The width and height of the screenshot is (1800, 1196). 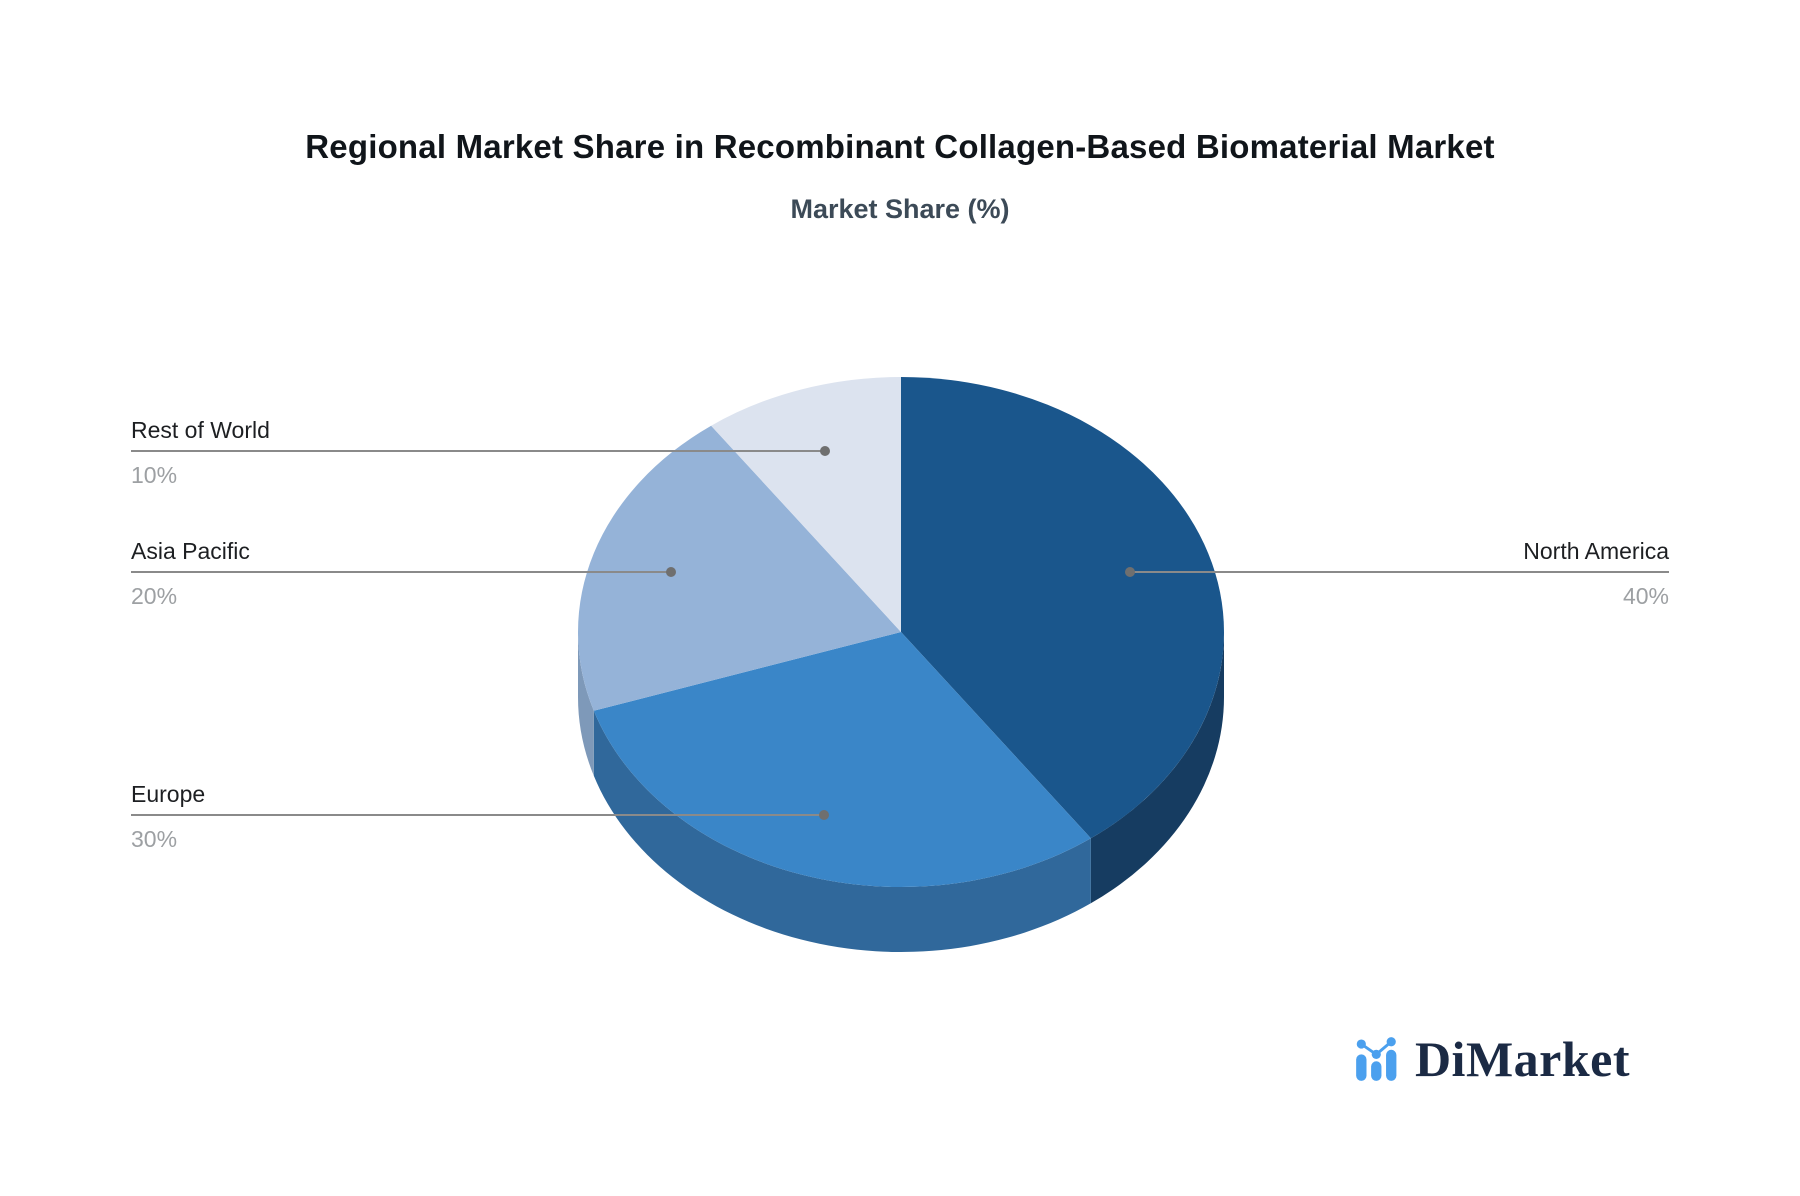 What do you see at coordinates (154, 596) in the screenshot?
I see `callout-value: 20%` at bounding box center [154, 596].